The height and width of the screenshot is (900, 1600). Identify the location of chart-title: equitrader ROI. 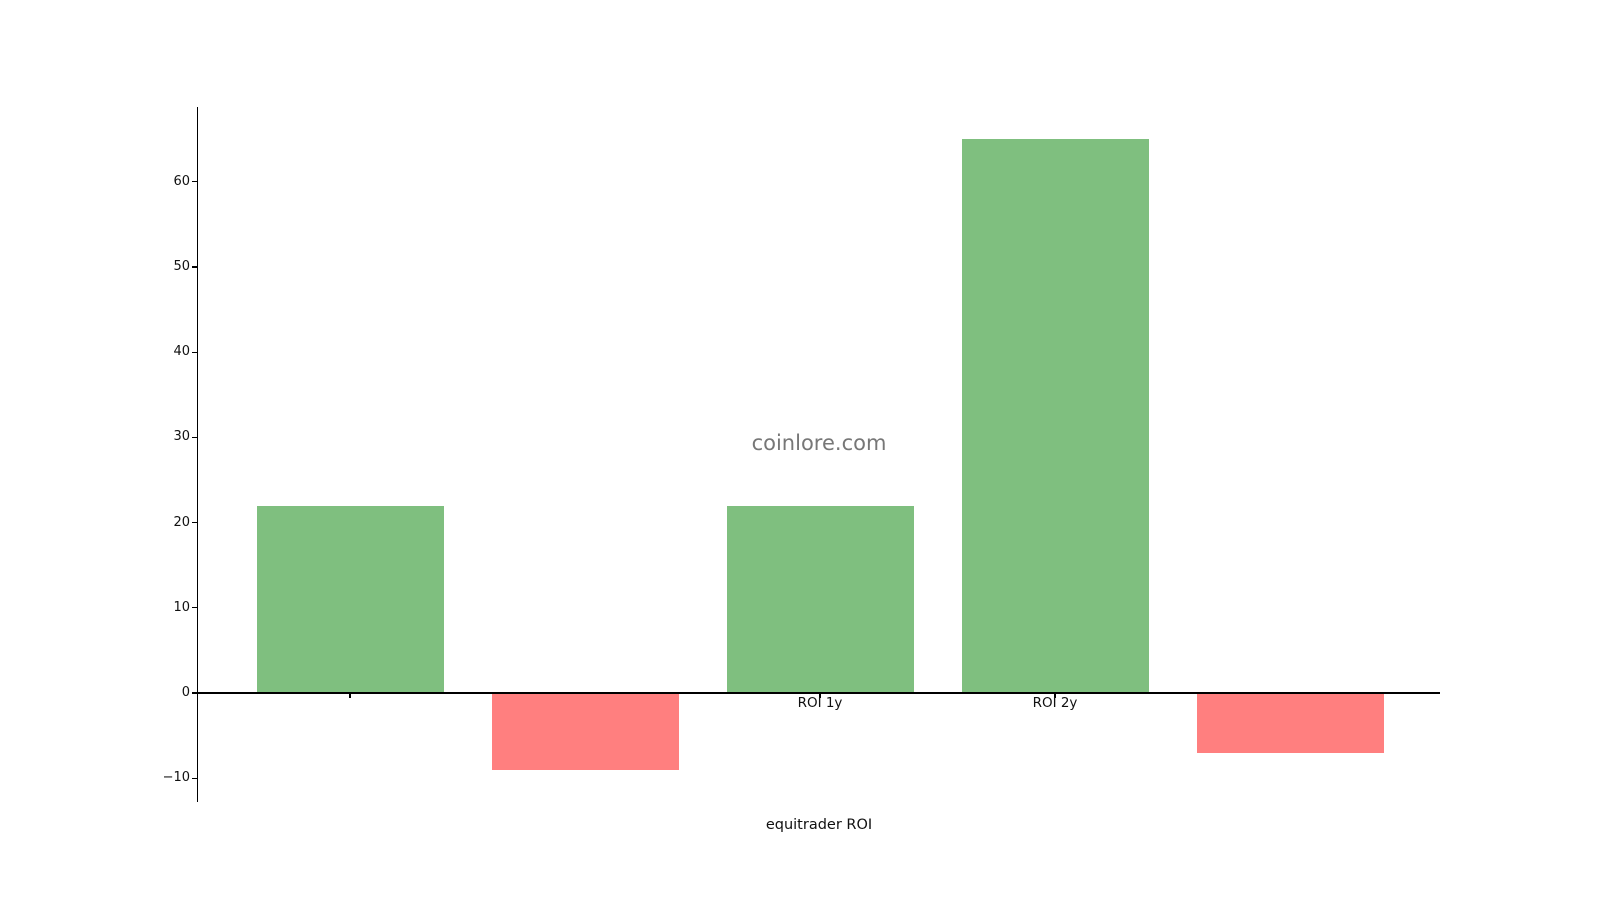
(819, 825).